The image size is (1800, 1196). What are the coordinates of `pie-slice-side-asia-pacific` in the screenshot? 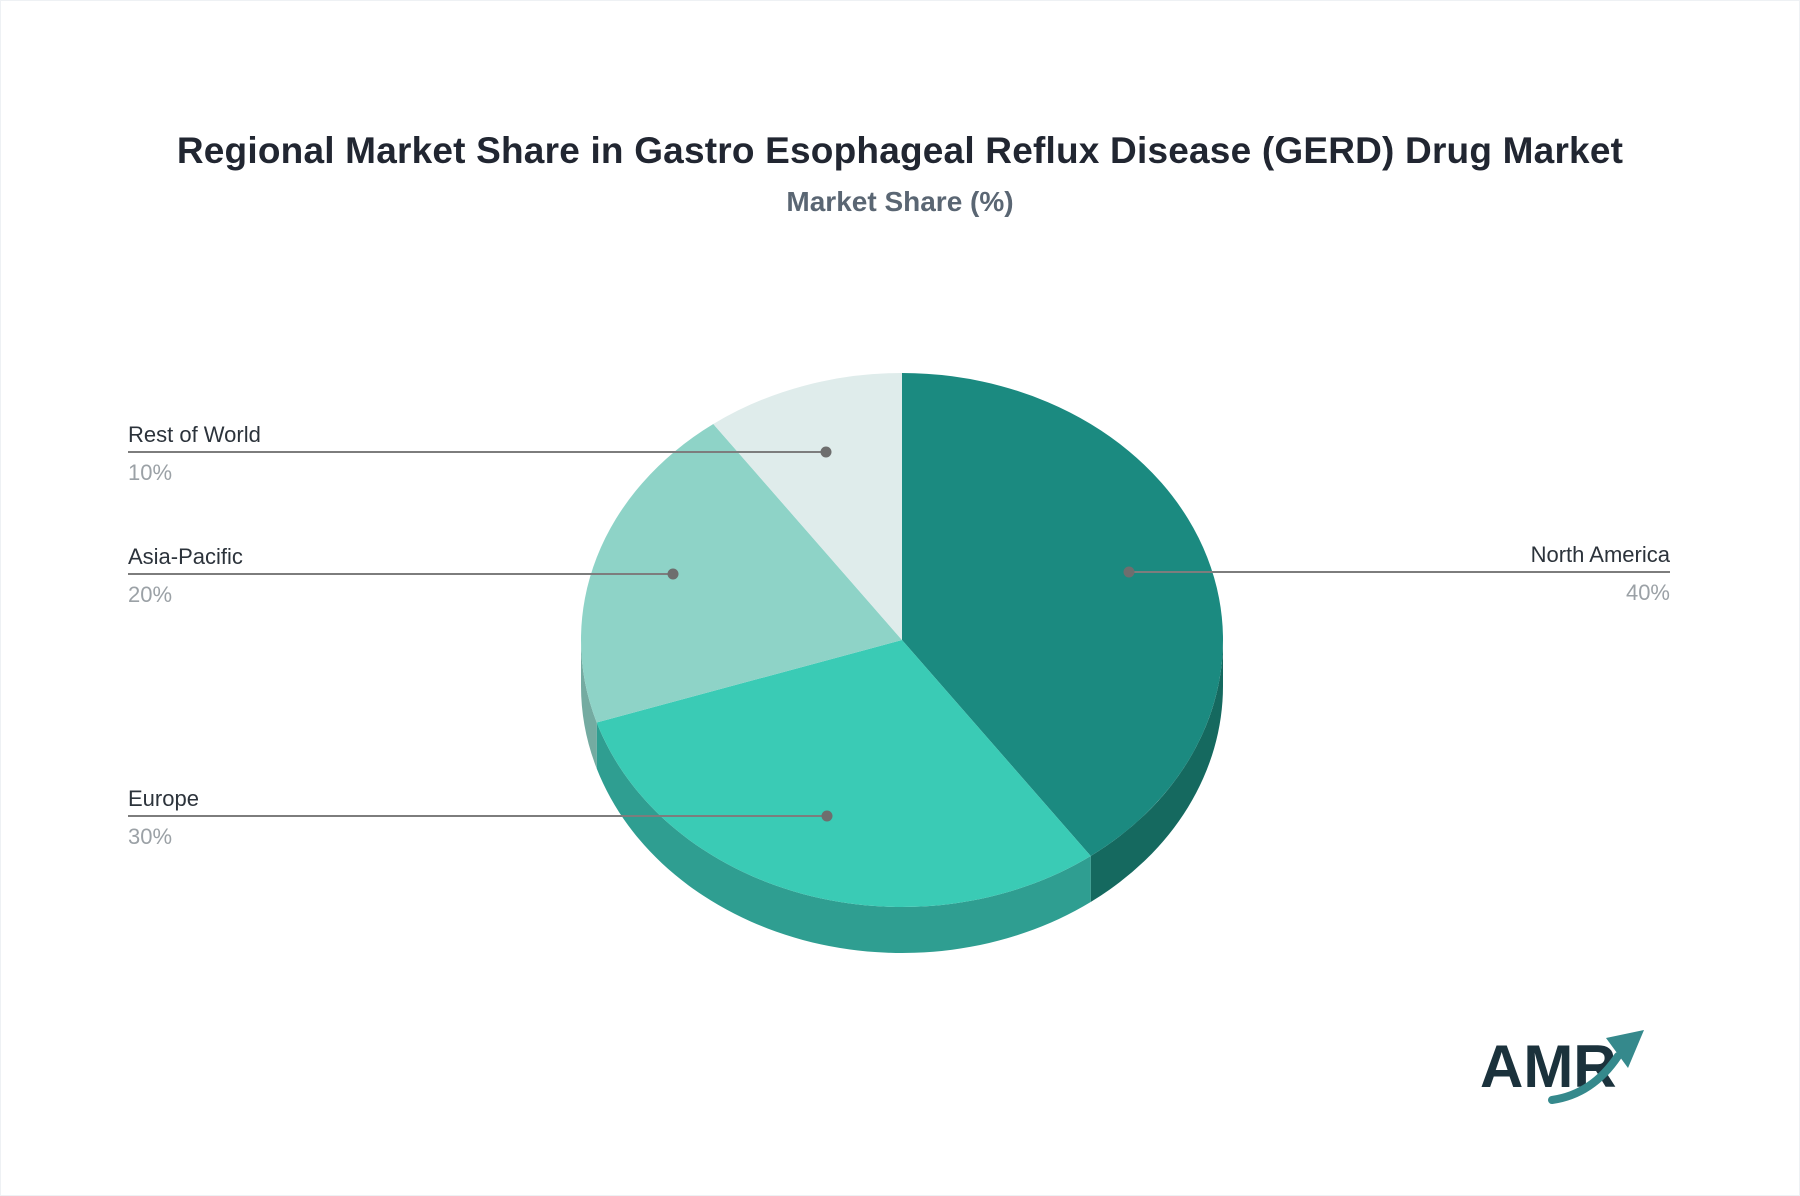 It's located at (589, 704).